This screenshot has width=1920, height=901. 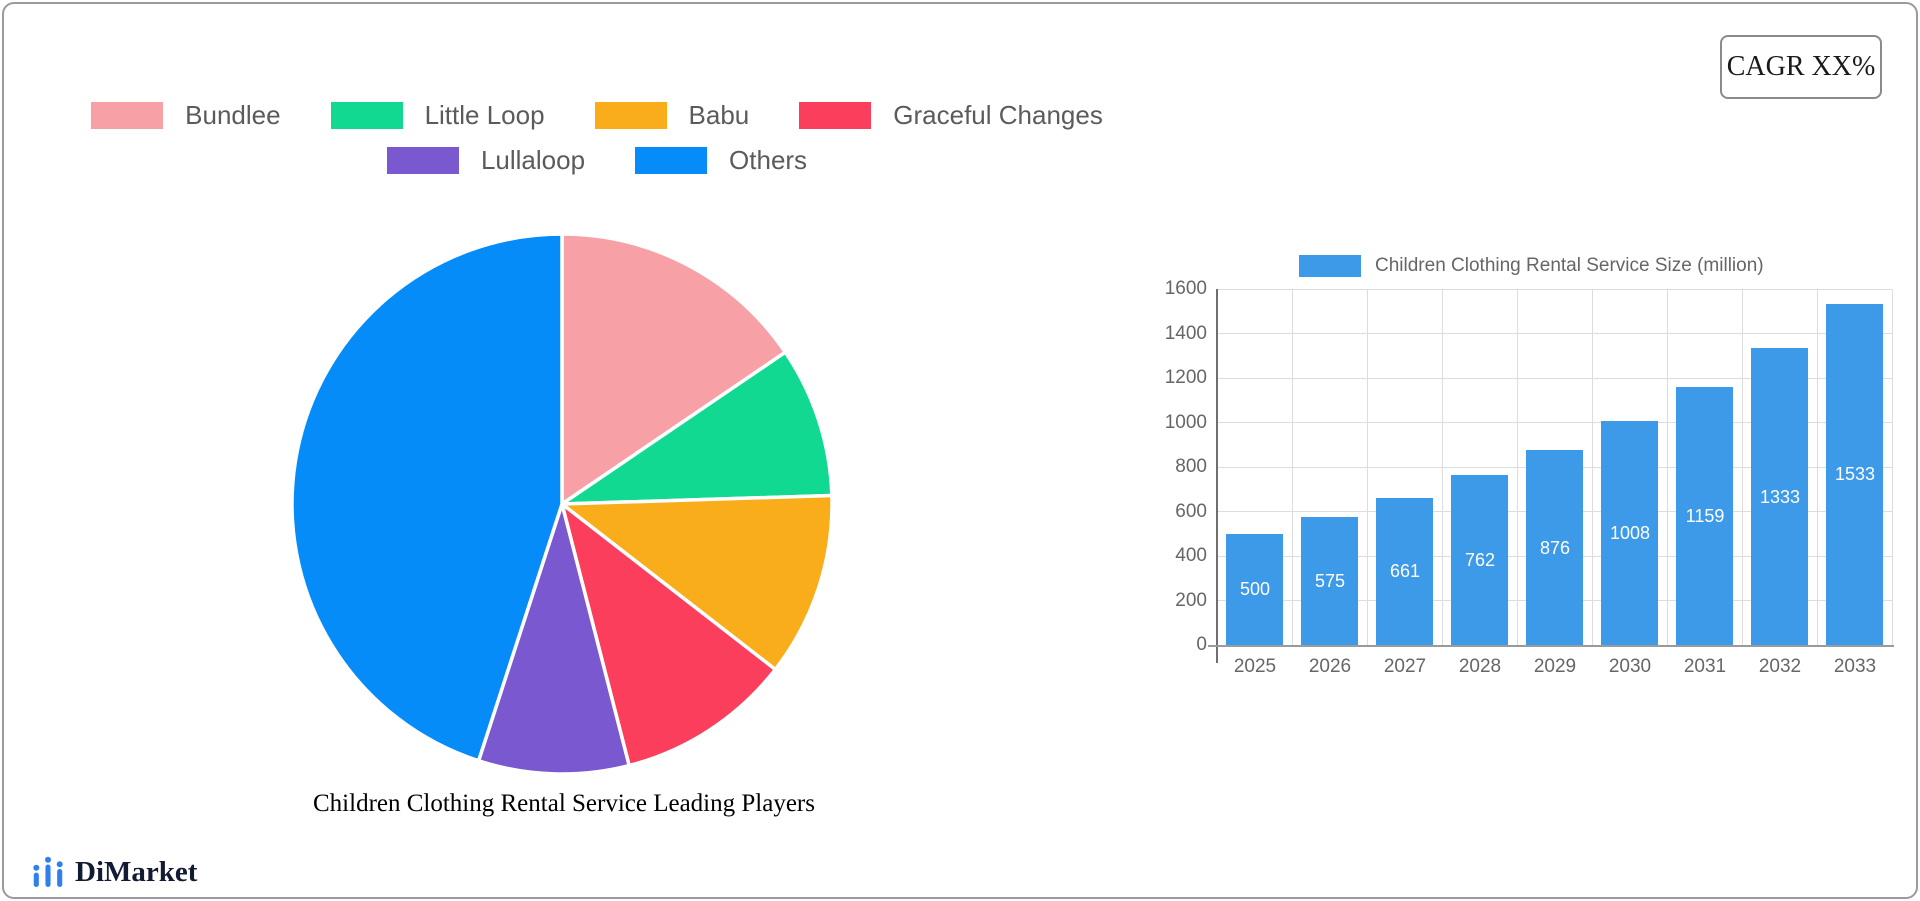 I want to click on pie-slice-little-loop, so click(x=697, y=428).